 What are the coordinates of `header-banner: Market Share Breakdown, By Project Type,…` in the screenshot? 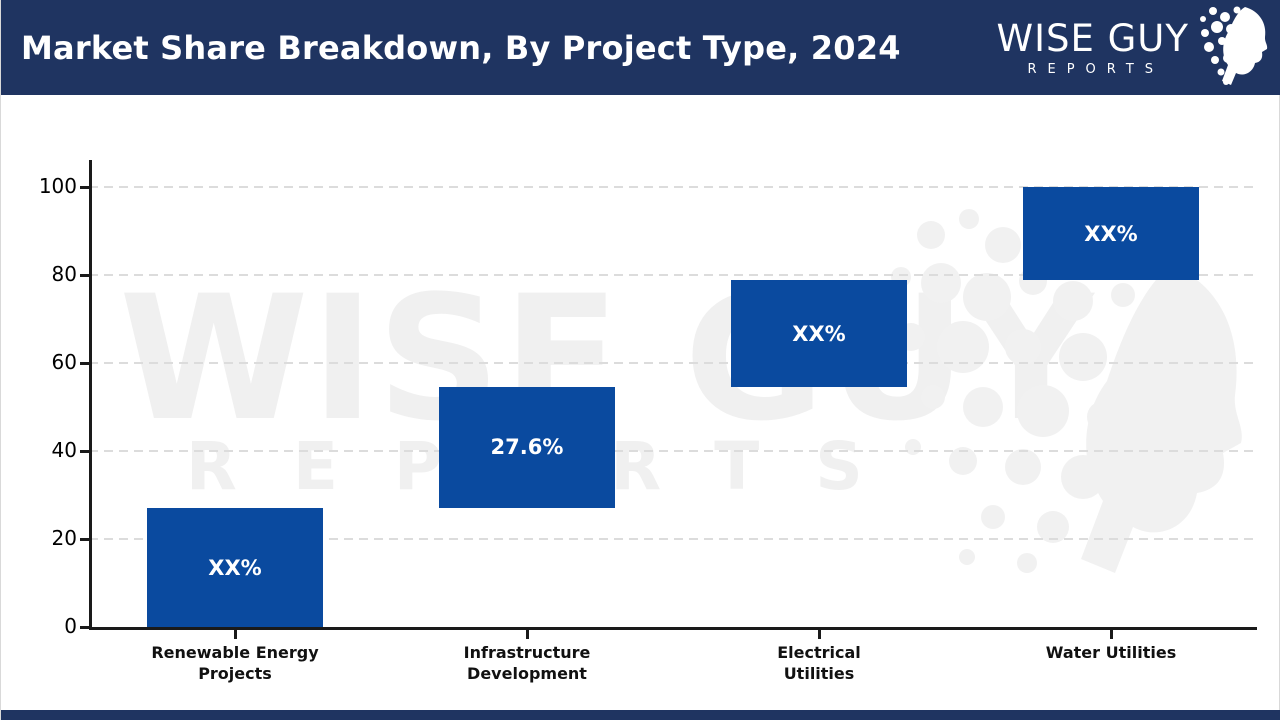 It's located at (640, 47).